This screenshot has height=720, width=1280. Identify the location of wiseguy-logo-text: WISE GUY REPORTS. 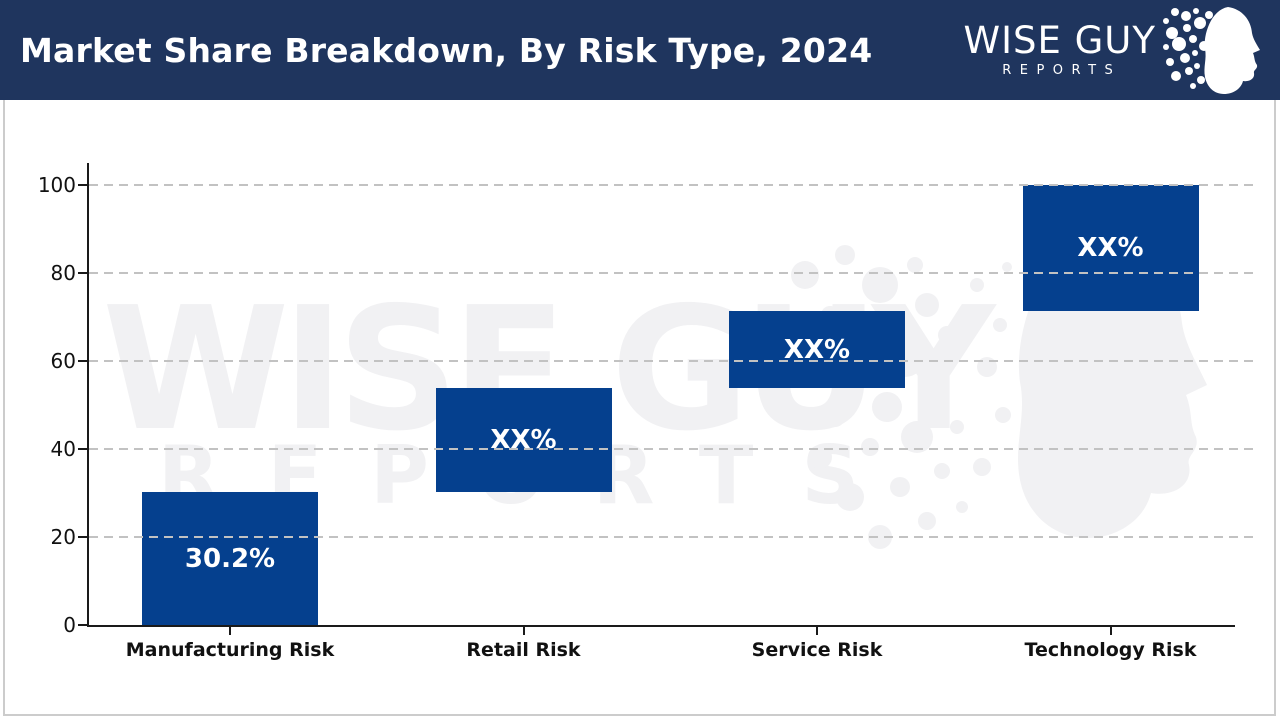
(1060, 50).